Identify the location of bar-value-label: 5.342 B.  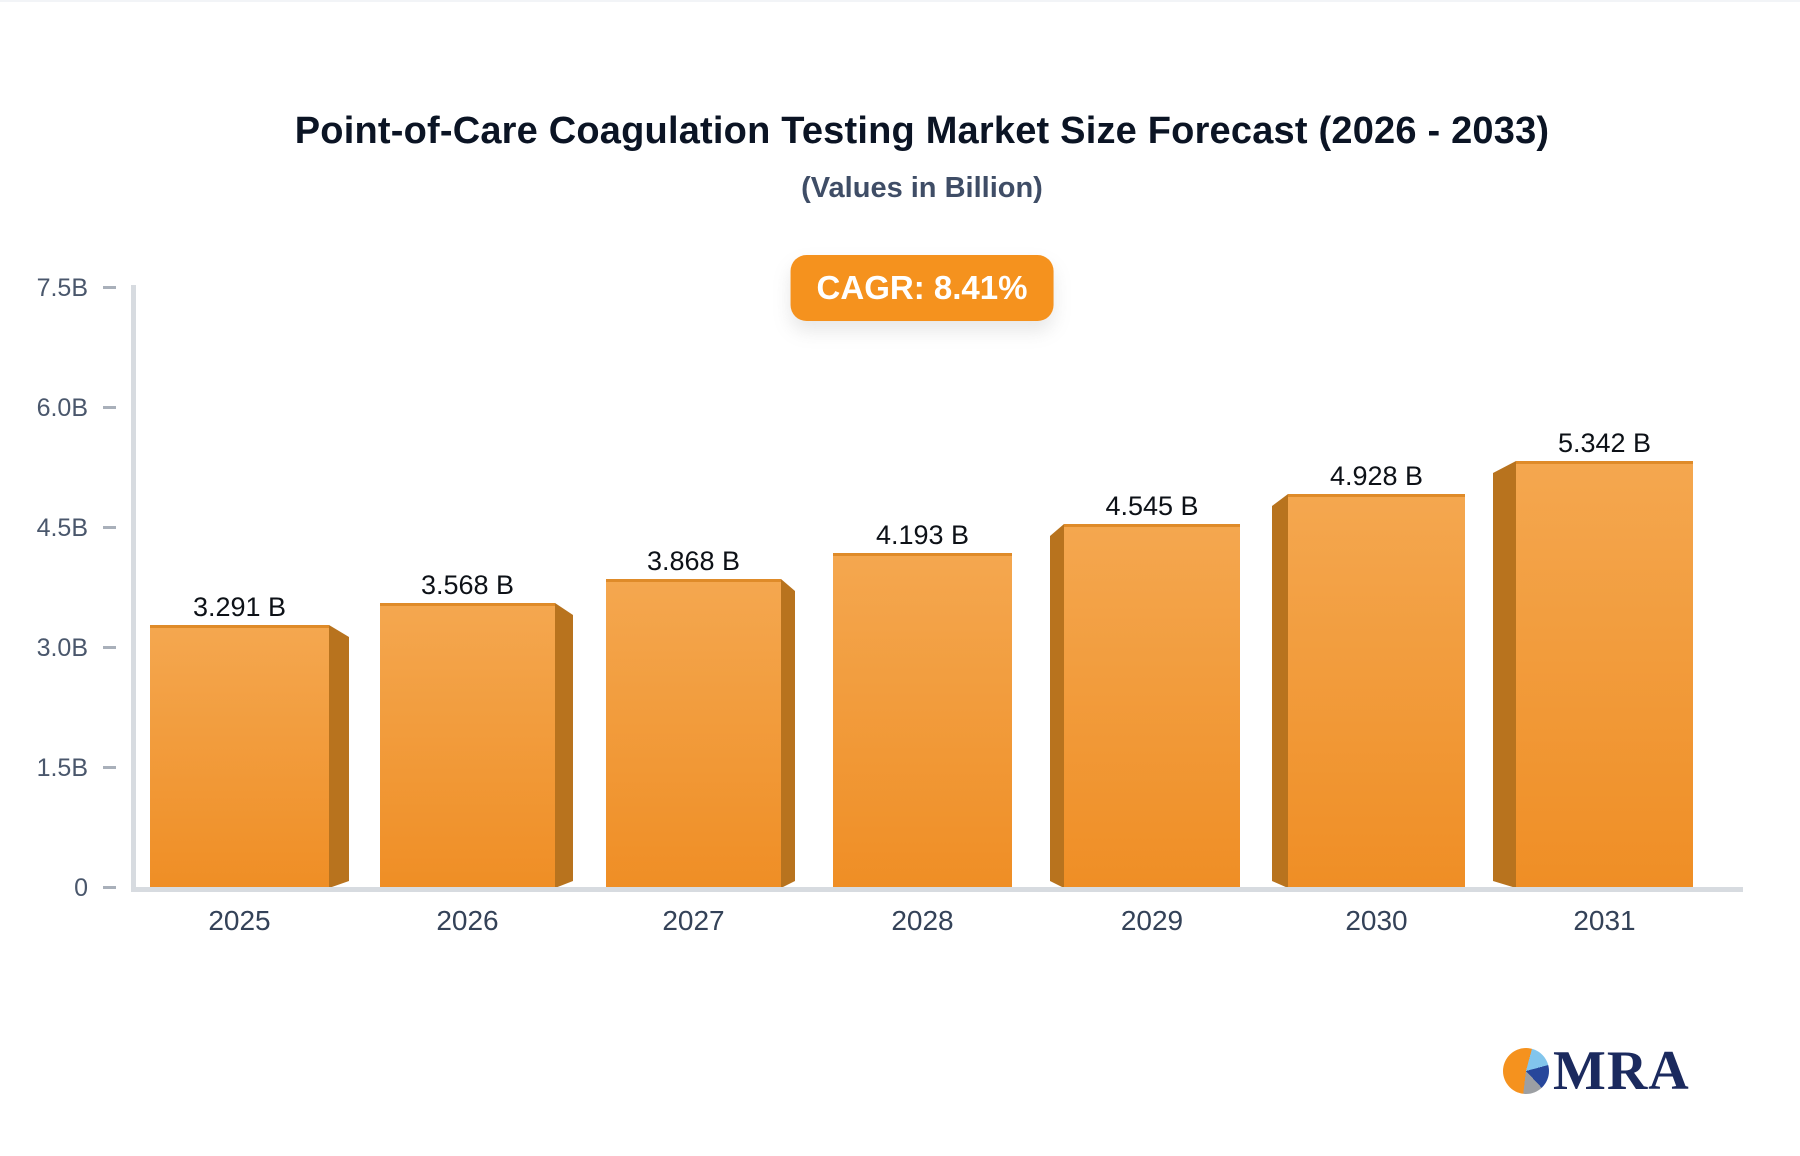
(1604, 443).